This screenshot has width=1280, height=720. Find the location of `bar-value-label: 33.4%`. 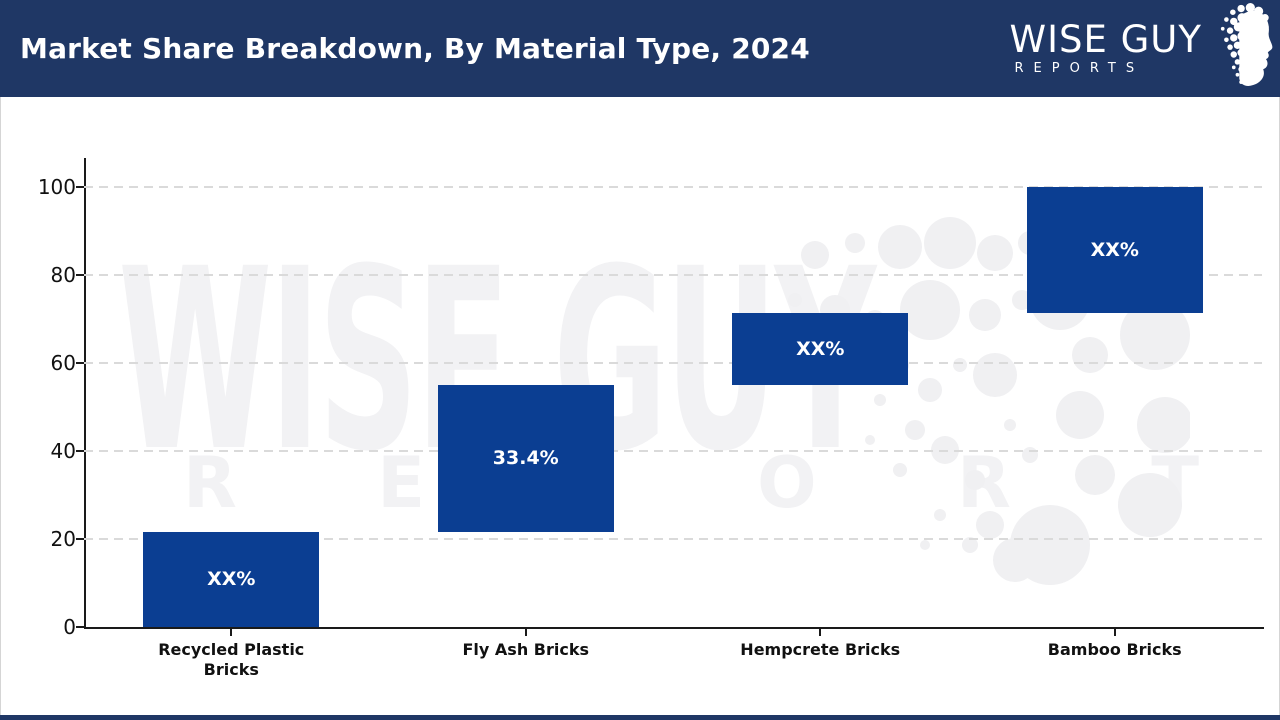

bar-value-label: 33.4% is located at coordinates (525, 458).